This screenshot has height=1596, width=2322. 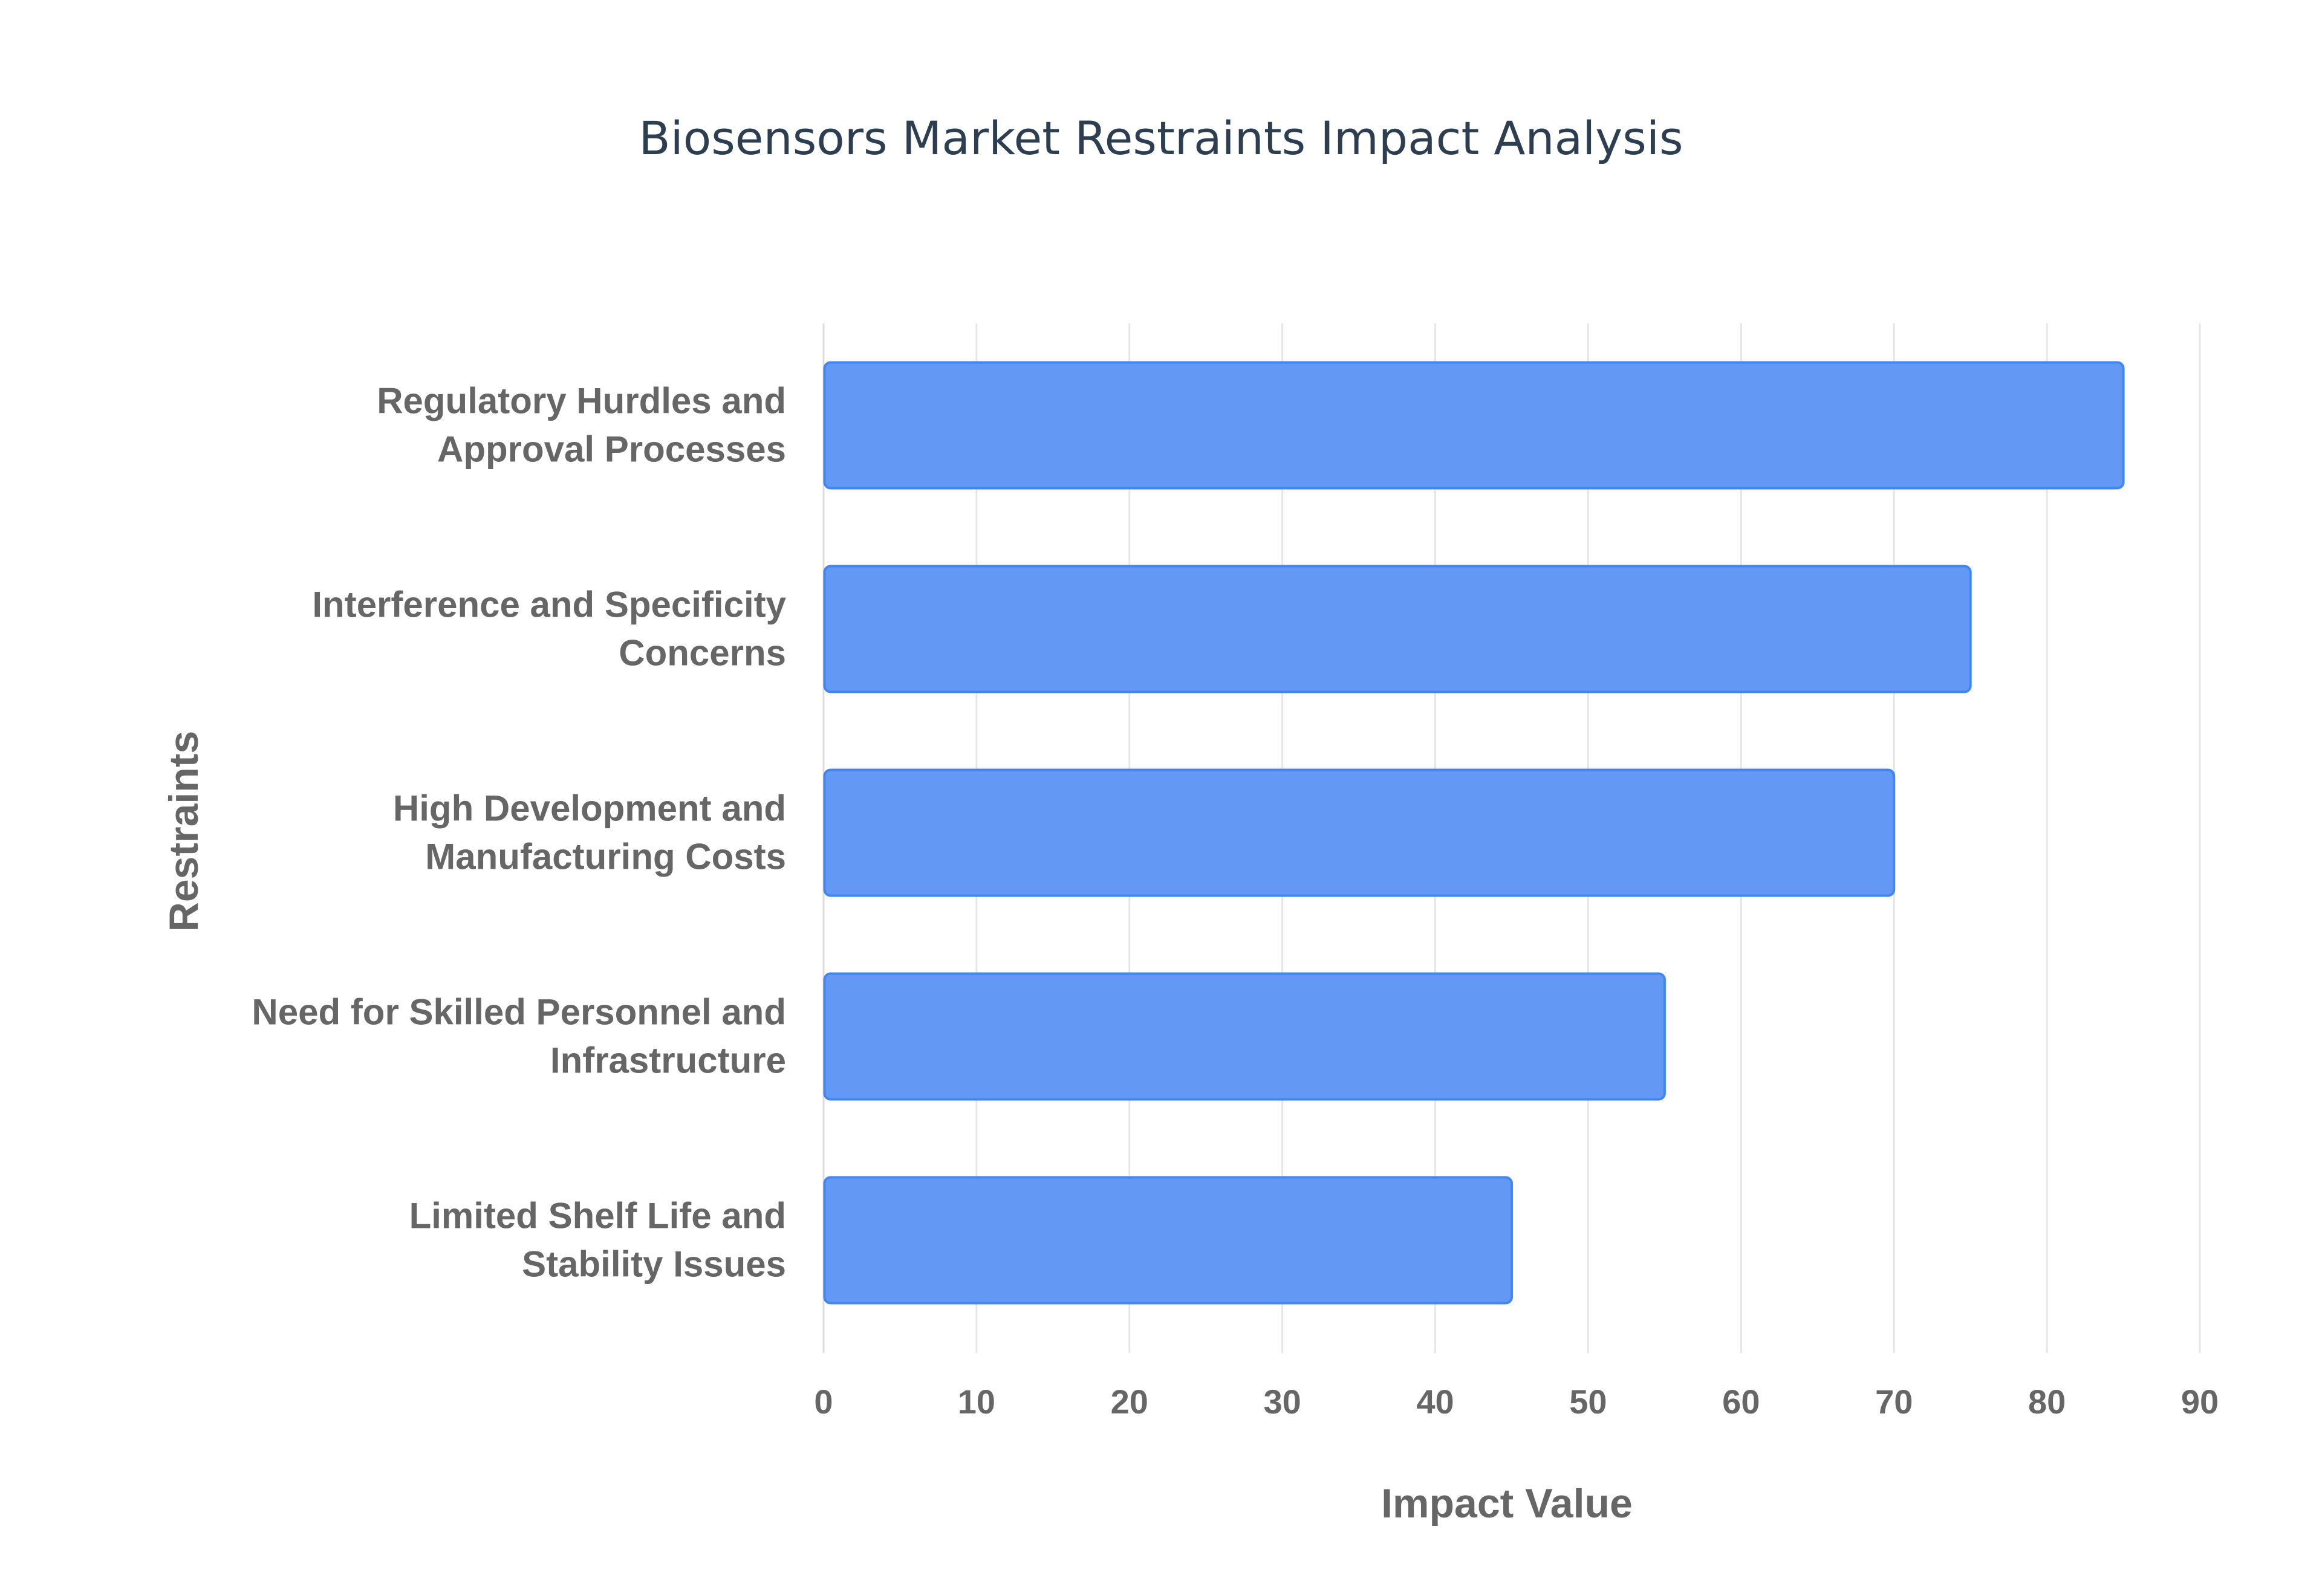 I want to click on x-tick-label: 30, so click(x=1282, y=1402).